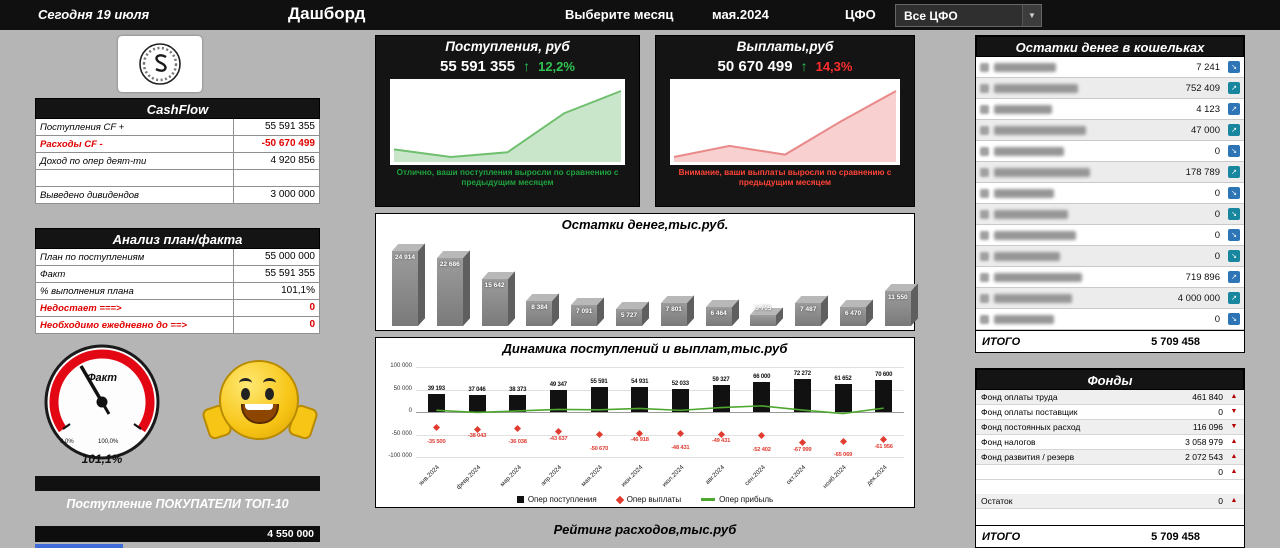  I want to click on wallets-title: Остатки денег в кошельках, so click(1110, 46).